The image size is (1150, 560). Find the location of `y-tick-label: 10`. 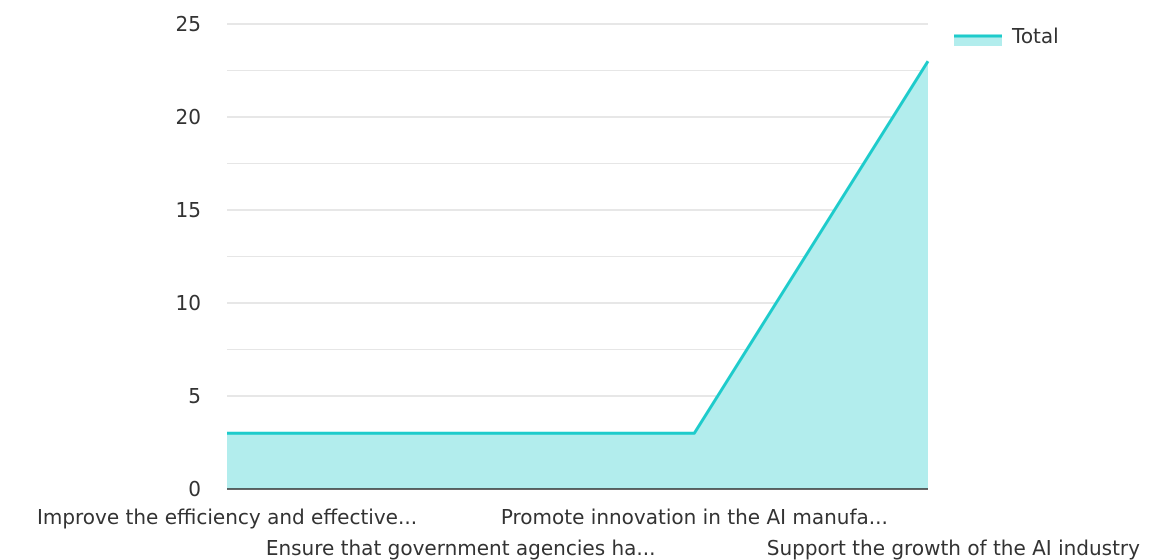

y-tick-label: 10 is located at coordinates (188, 303).